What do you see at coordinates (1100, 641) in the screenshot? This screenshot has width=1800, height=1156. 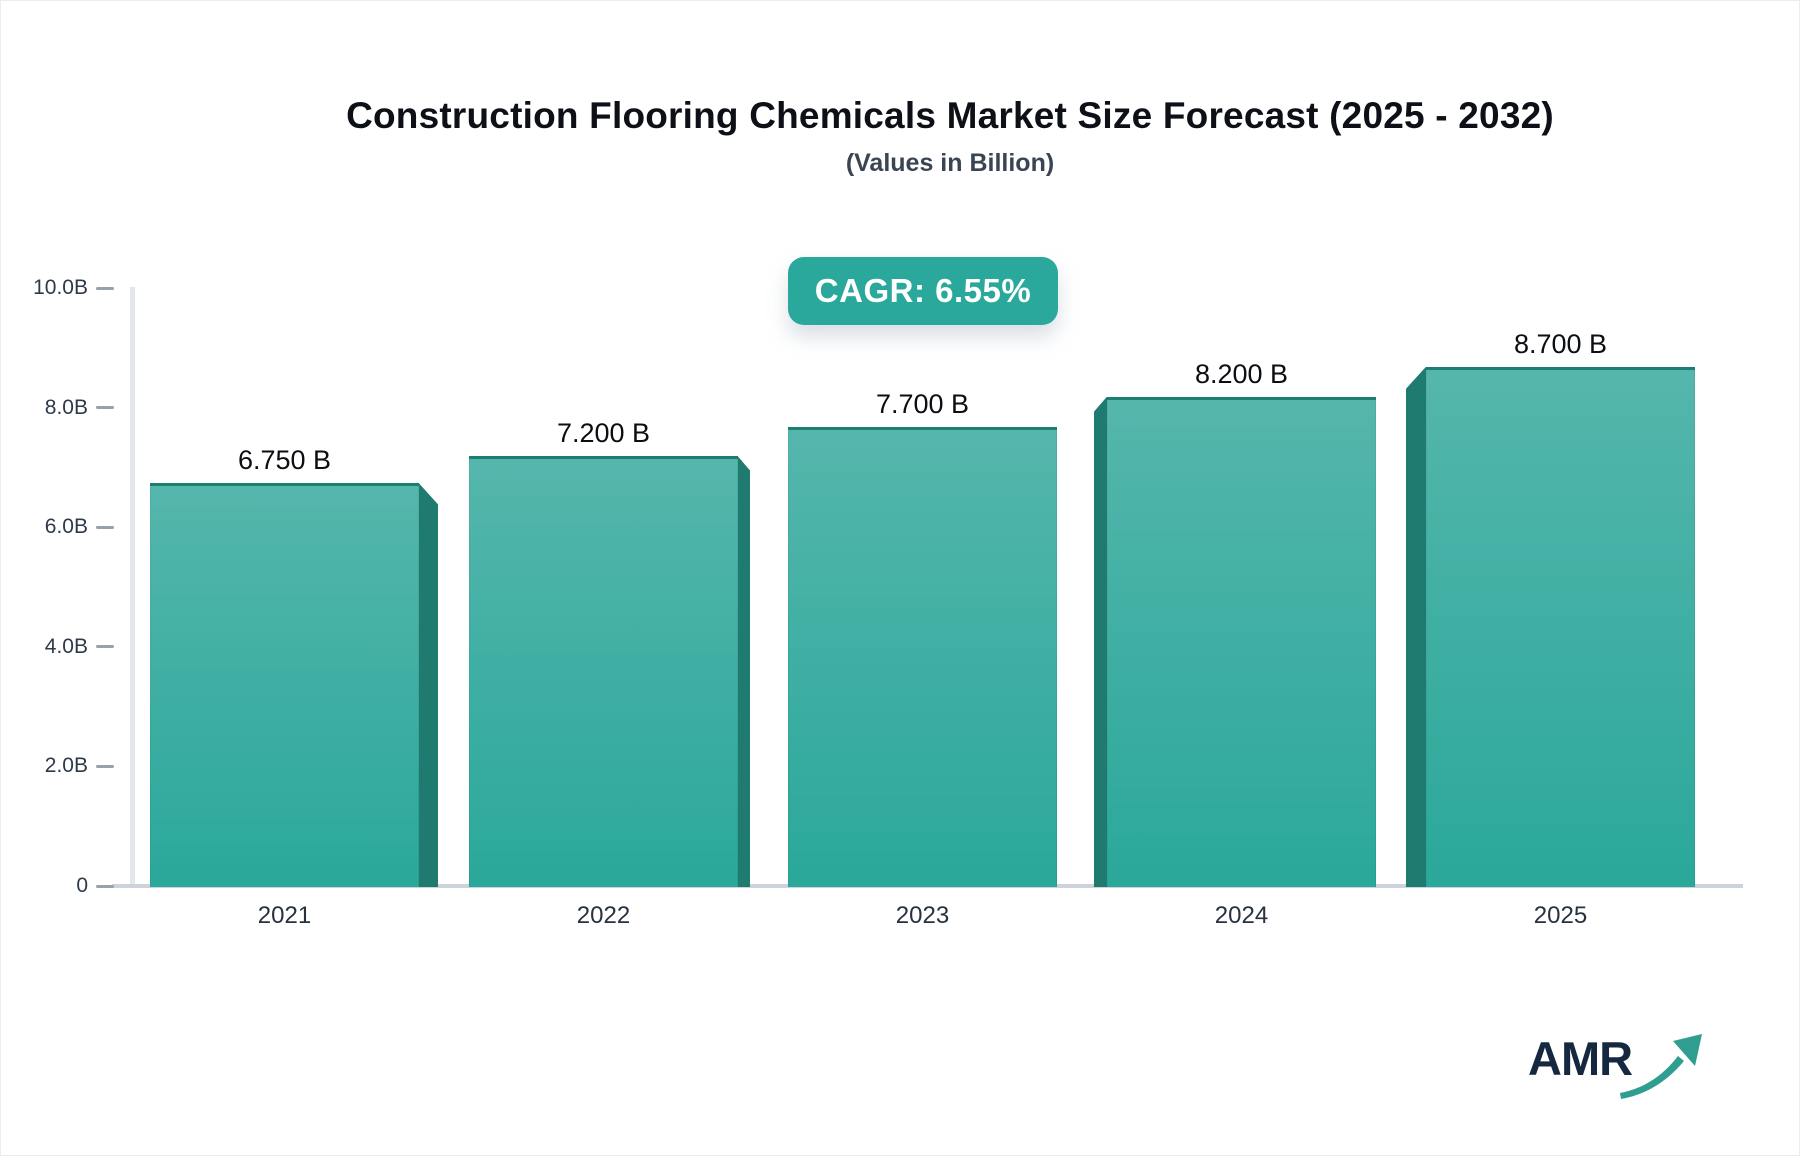 I see `bar-3d-side-2024` at bounding box center [1100, 641].